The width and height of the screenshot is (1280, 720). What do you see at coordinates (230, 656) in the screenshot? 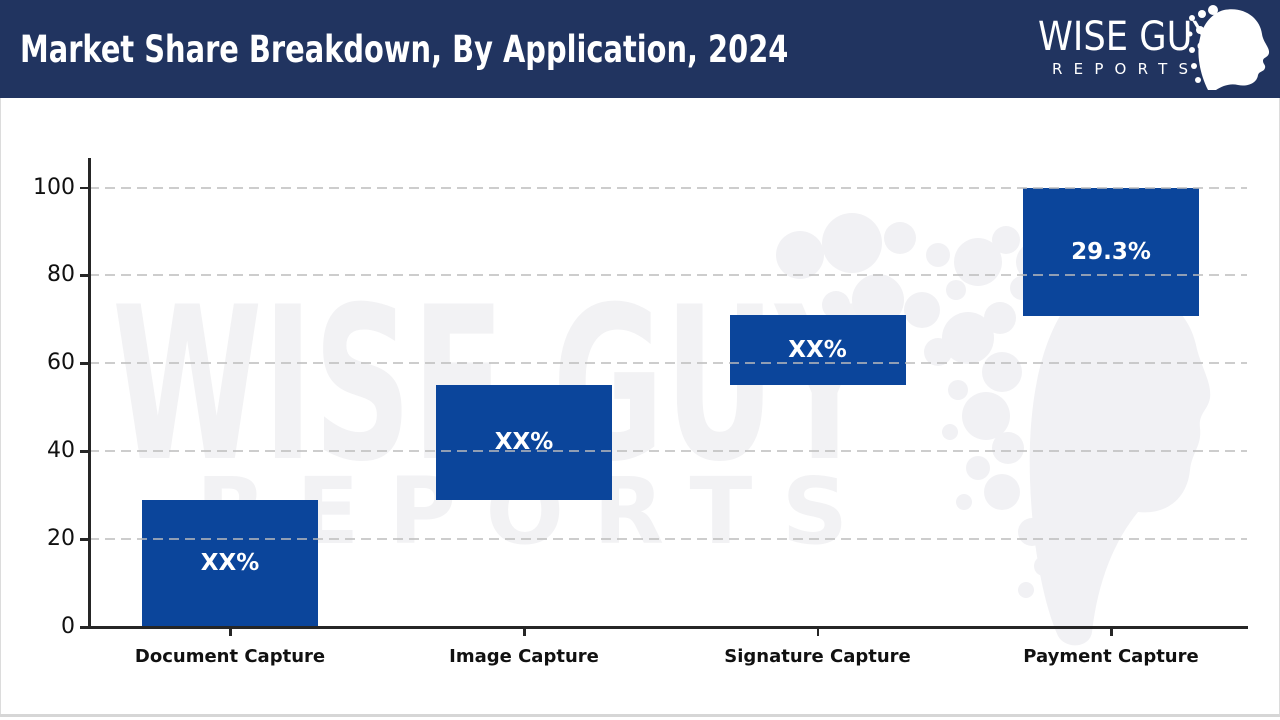
I see `x-axis-label-document-capture: Document Capture` at bounding box center [230, 656].